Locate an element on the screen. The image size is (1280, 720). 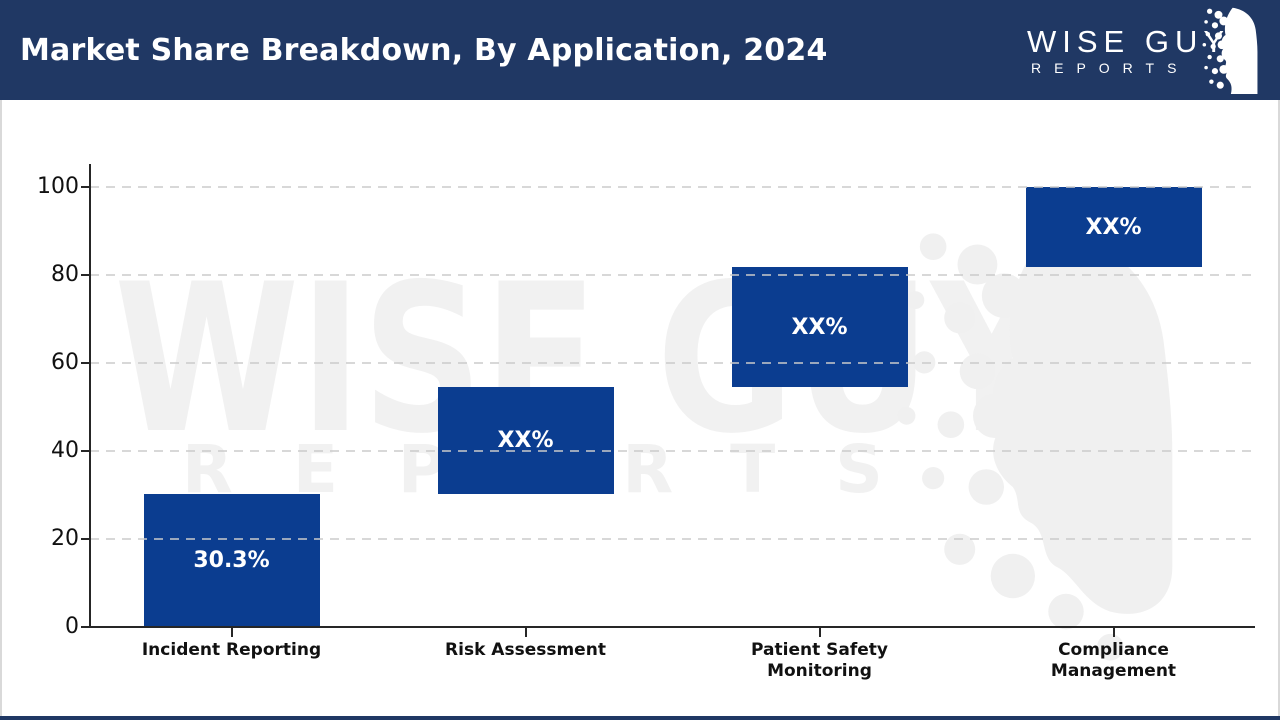
x-axis-label-patient-safety-monitoring: Patient Safety Monitoring is located at coordinates (819, 660).